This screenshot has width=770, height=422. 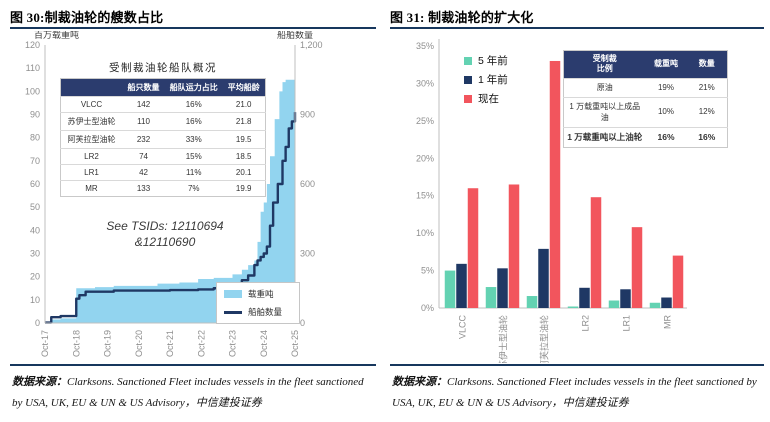 I want to click on left-axis-tick-label: 80, so click(x=35, y=138).